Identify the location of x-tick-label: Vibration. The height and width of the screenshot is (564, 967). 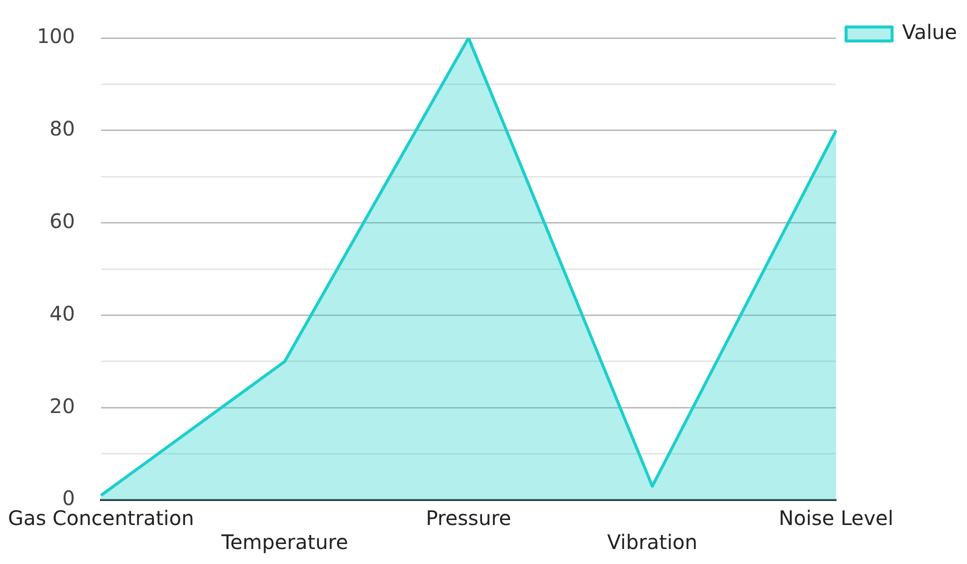
(652, 542).